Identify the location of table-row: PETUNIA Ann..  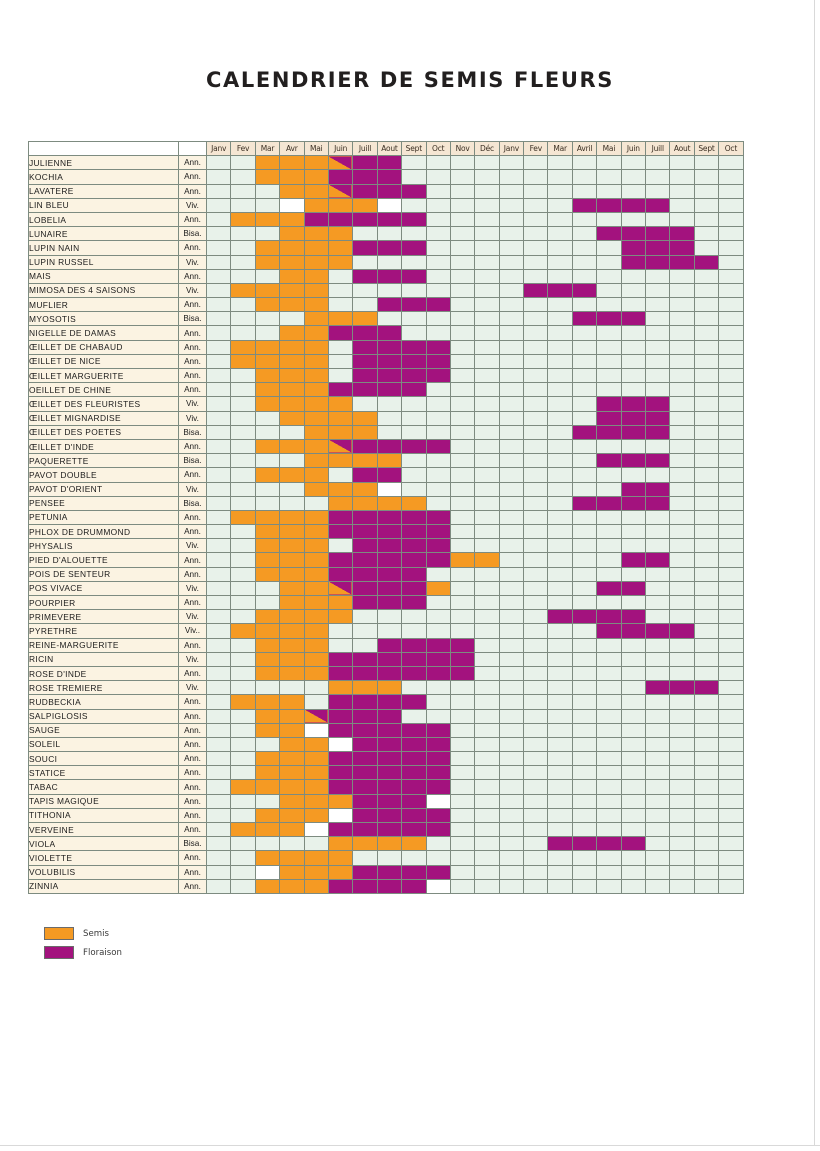
(386, 517).